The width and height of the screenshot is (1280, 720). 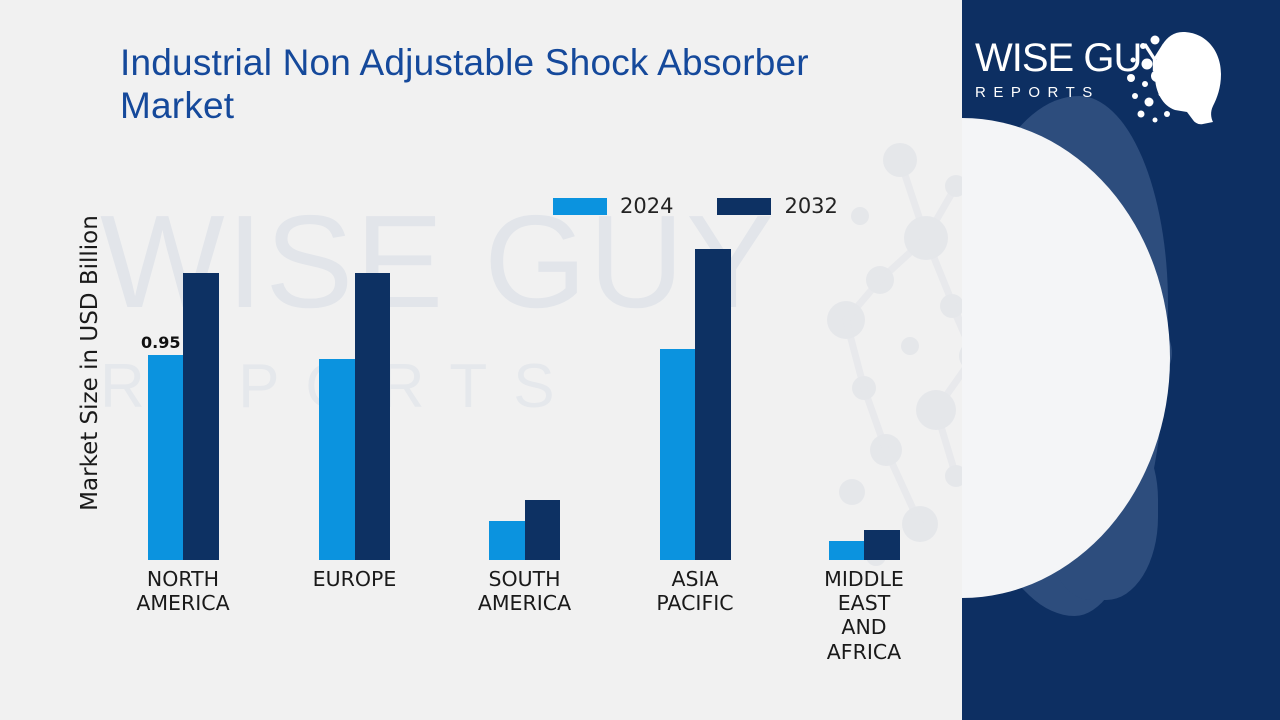 I want to click on logo-sub-text: REPORTS, so click(x=1037, y=92).